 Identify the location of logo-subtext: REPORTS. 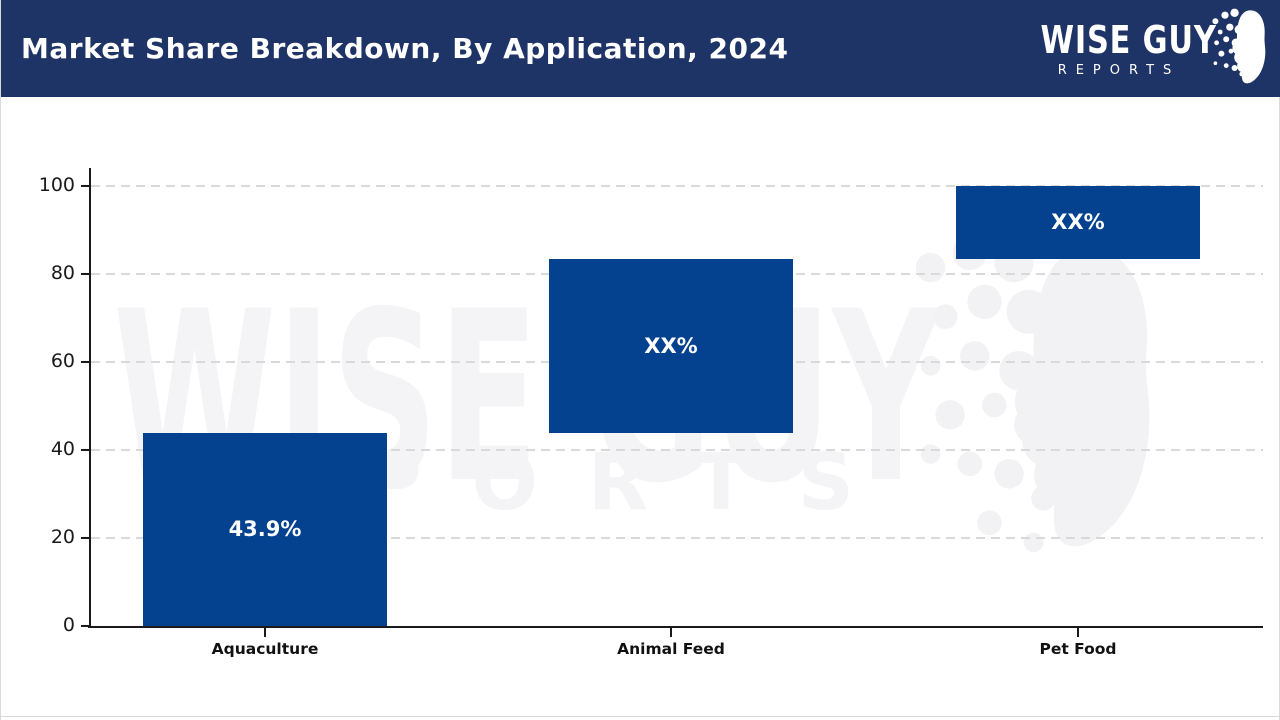
(1119, 70).